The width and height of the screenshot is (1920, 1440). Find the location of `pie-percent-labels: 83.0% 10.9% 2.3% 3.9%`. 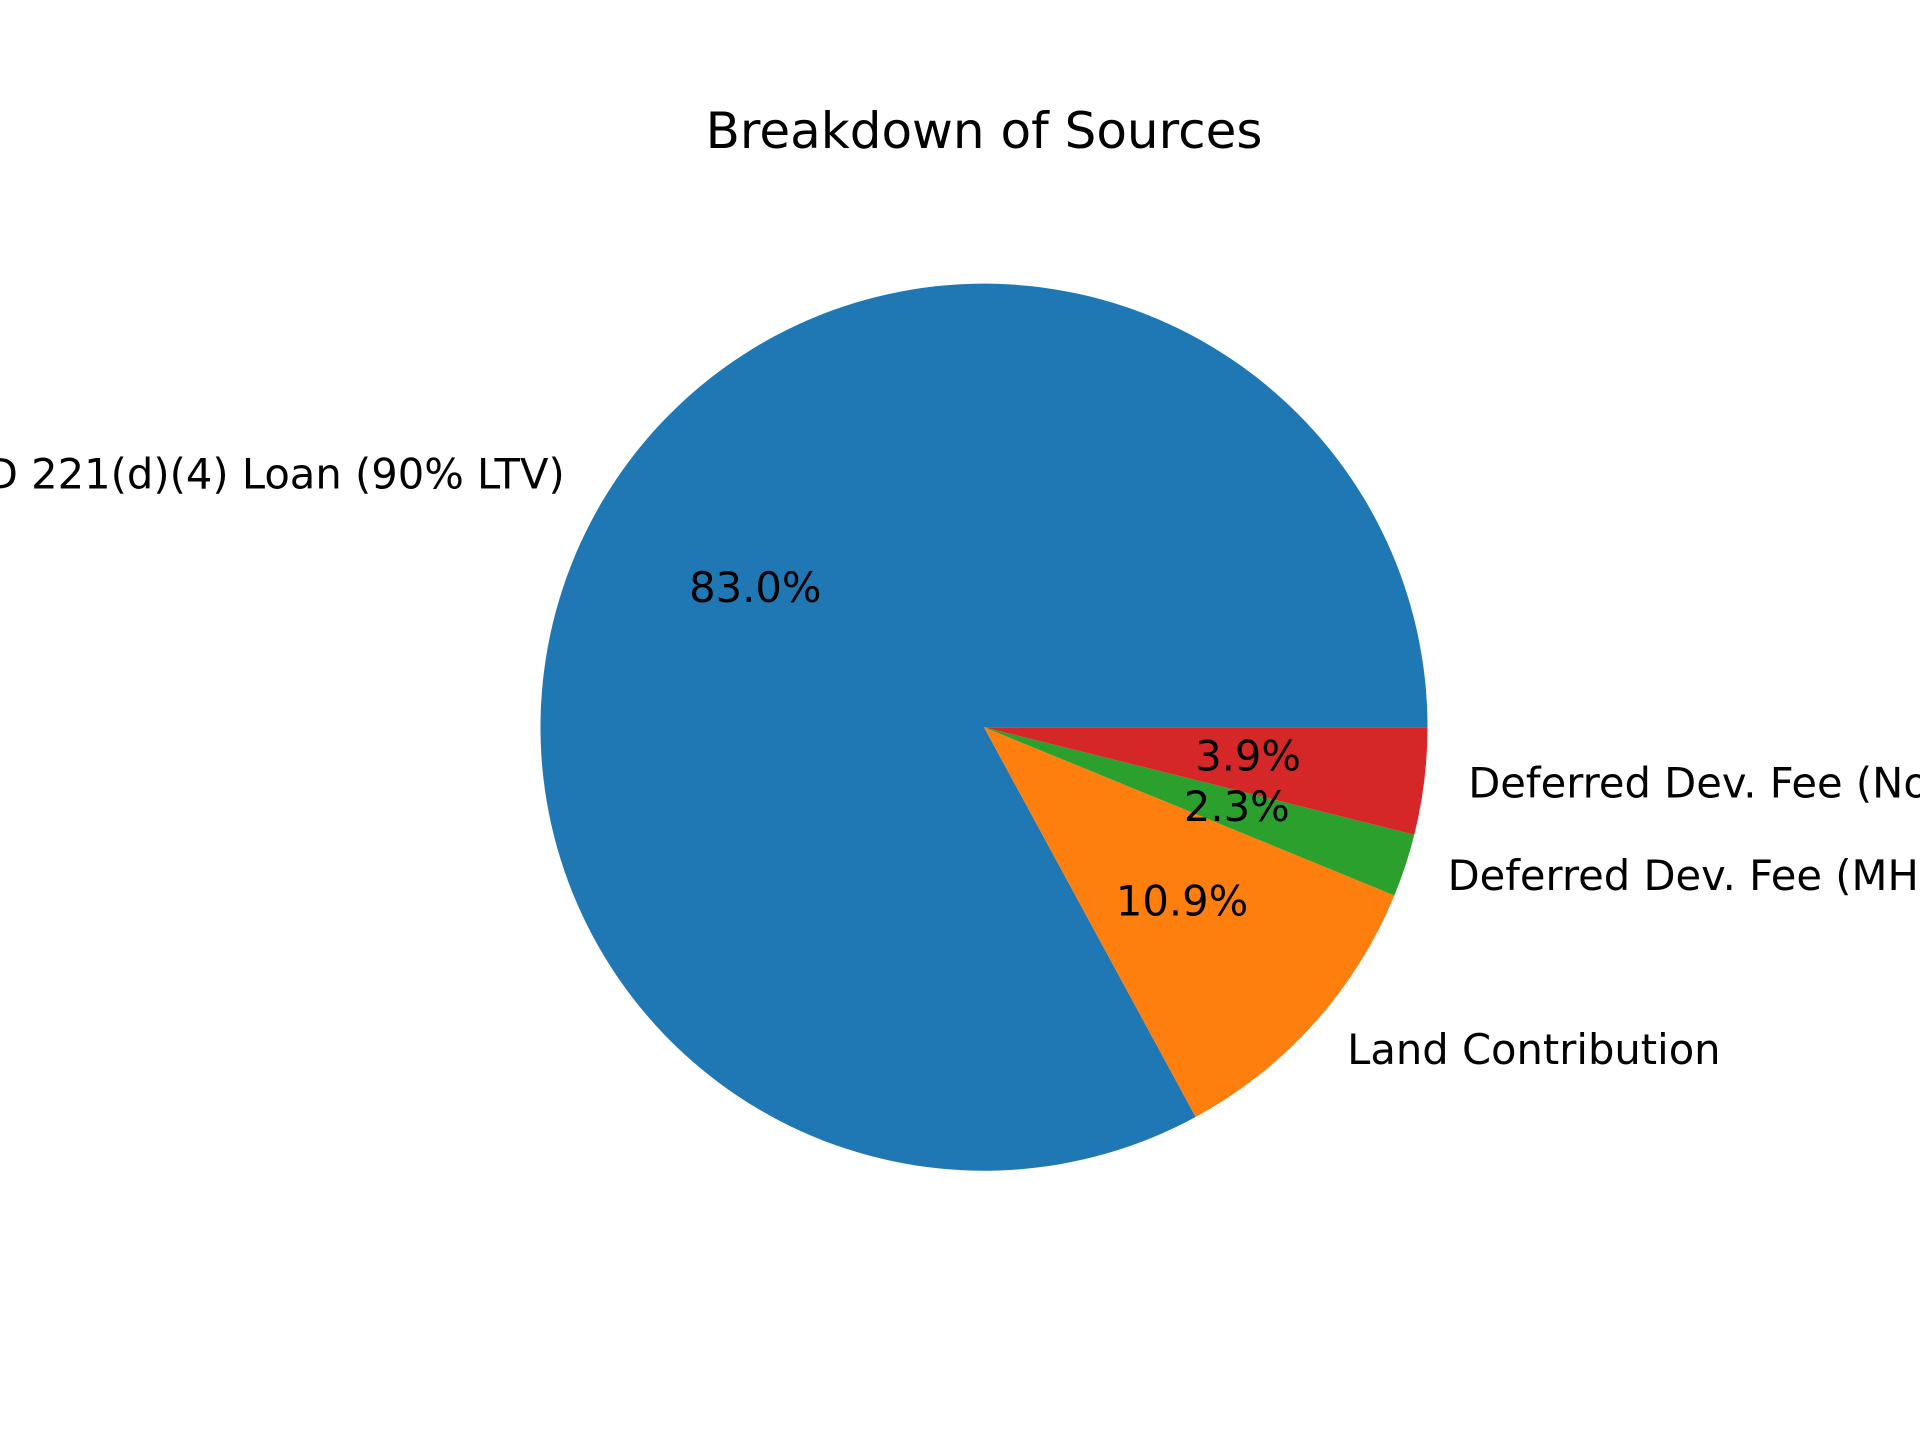

pie-percent-labels: 83.0% 10.9% 2.3% 3.9% is located at coordinates (995, 744).